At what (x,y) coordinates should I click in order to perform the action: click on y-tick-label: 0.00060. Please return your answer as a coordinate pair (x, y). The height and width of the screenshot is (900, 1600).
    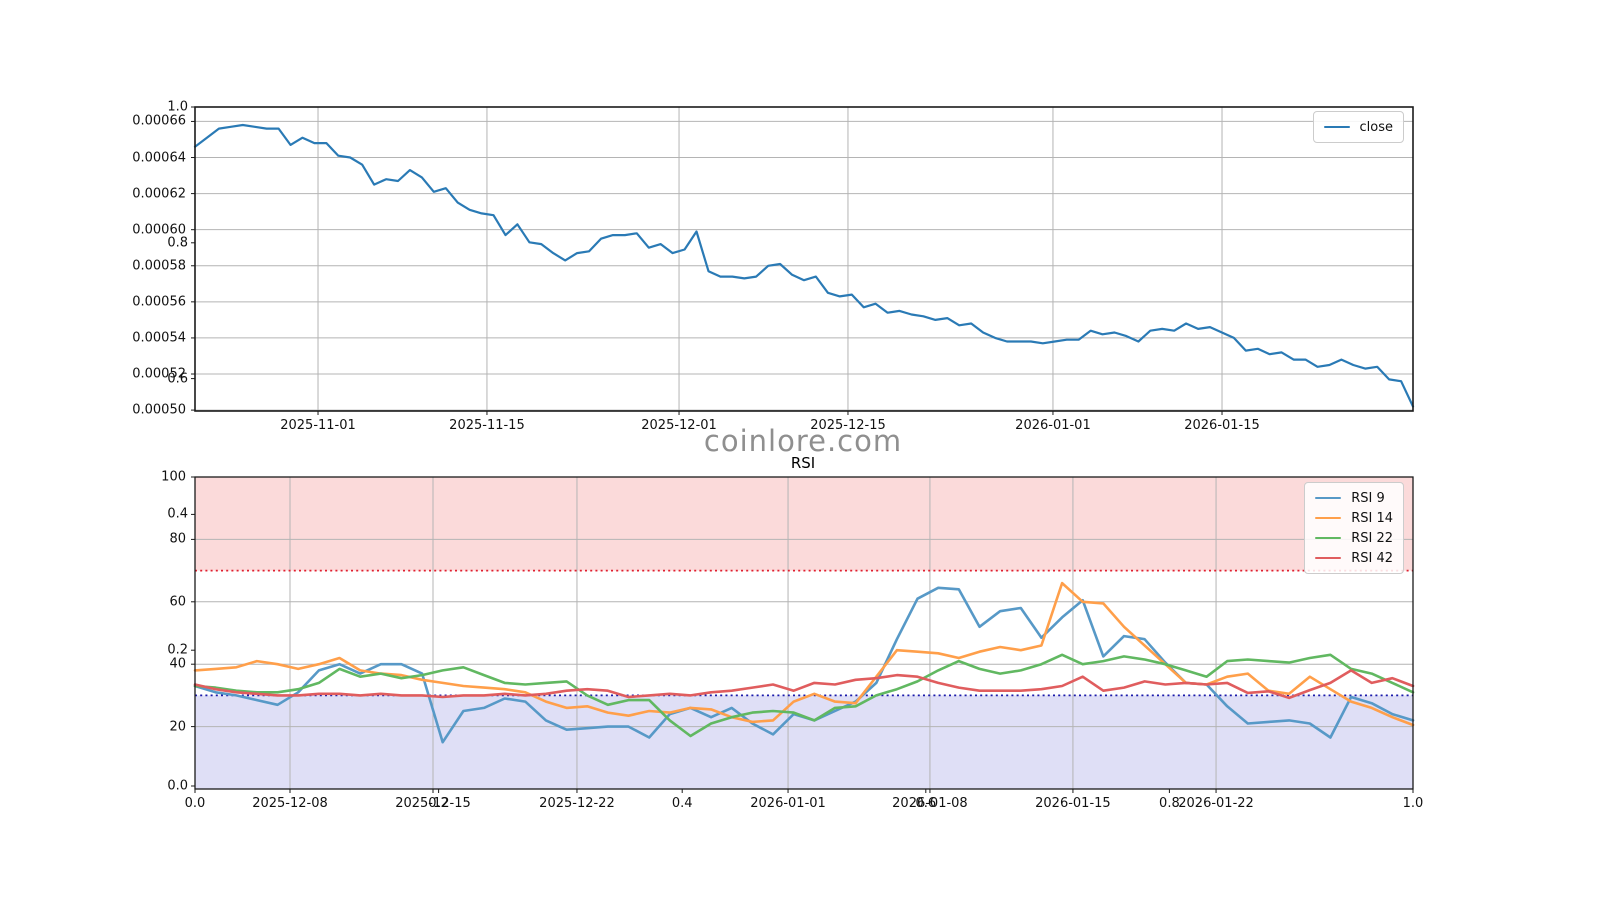
    Looking at the image, I should click on (159, 230).